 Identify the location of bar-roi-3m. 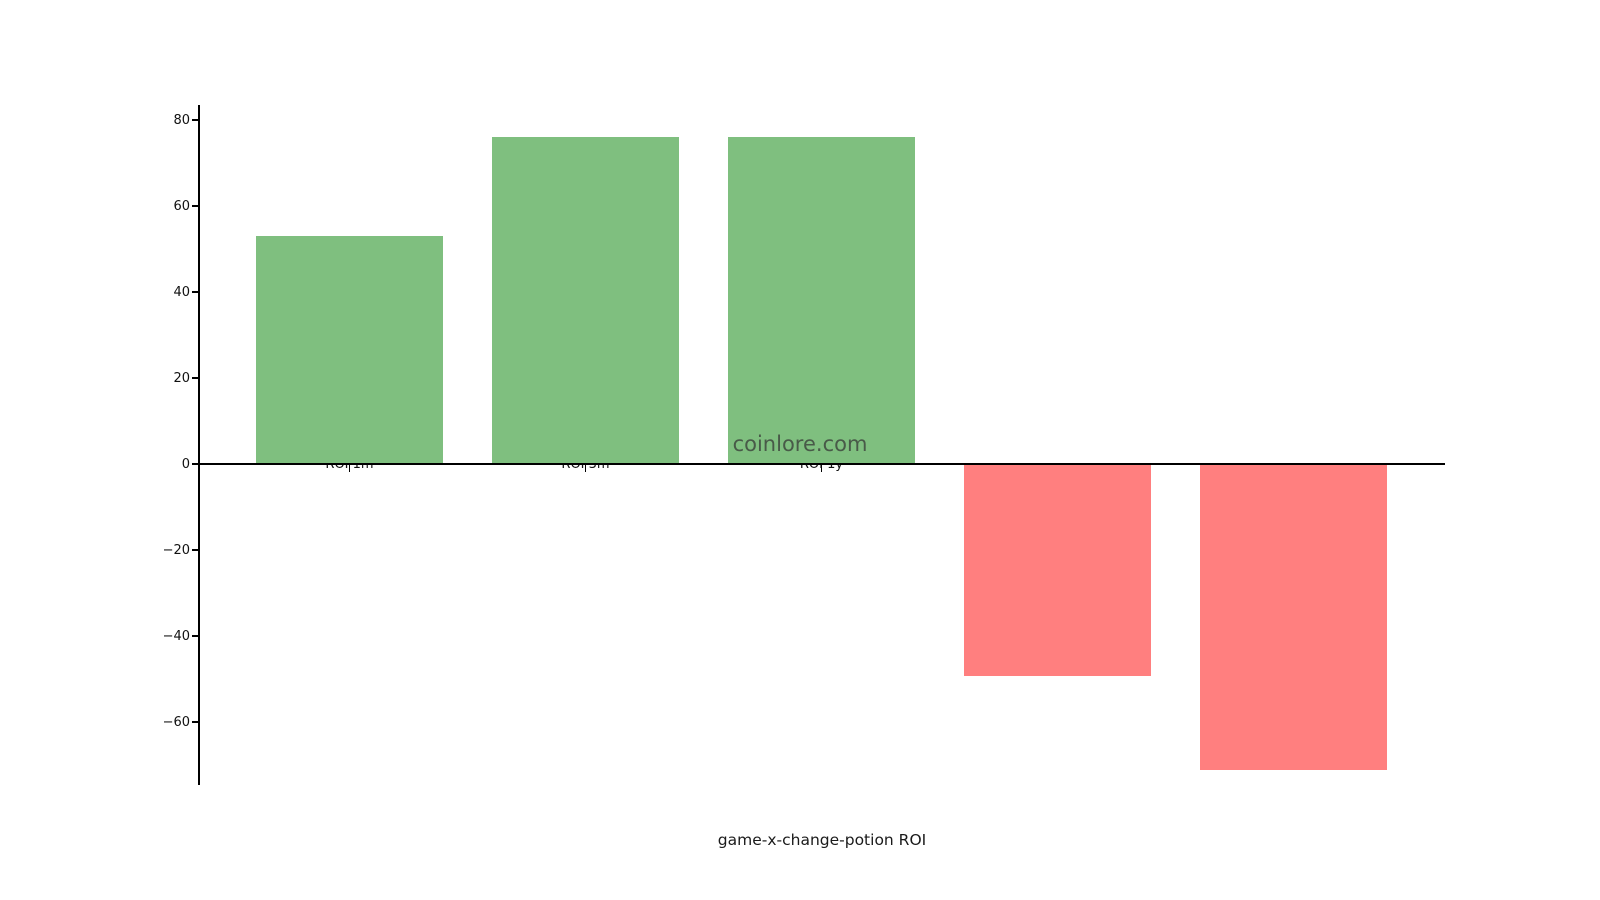
(585, 300).